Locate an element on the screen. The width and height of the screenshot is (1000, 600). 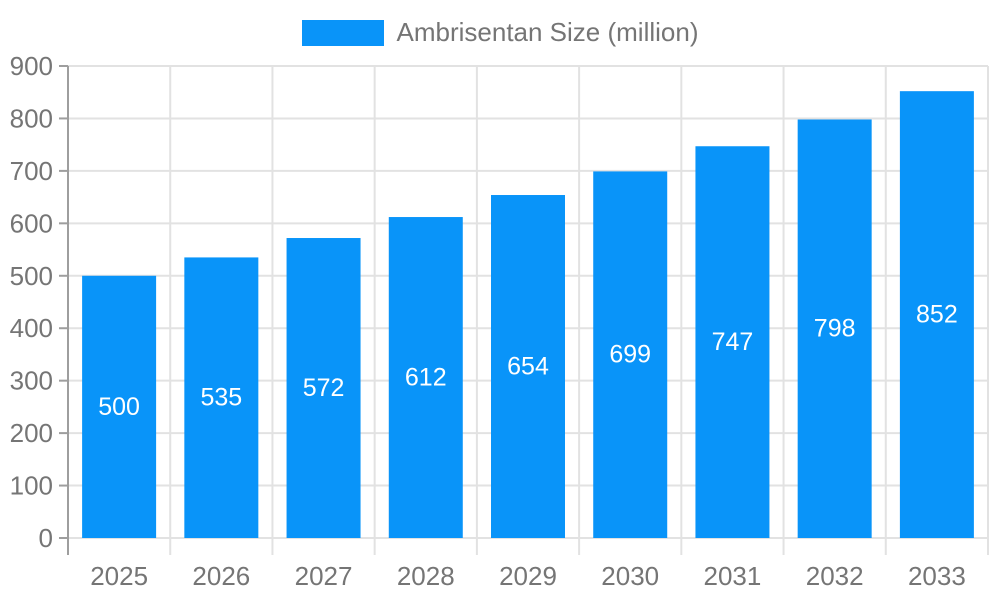
y-tick-label: 700 is located at coordinates (31, 171).